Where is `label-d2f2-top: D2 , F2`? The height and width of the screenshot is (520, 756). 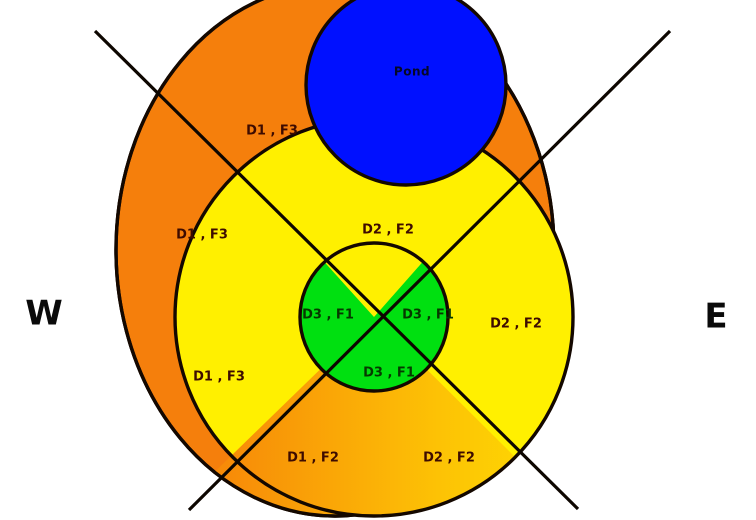
label-d2f2-top: D2 , F2 is located at coordinates (388, 230).